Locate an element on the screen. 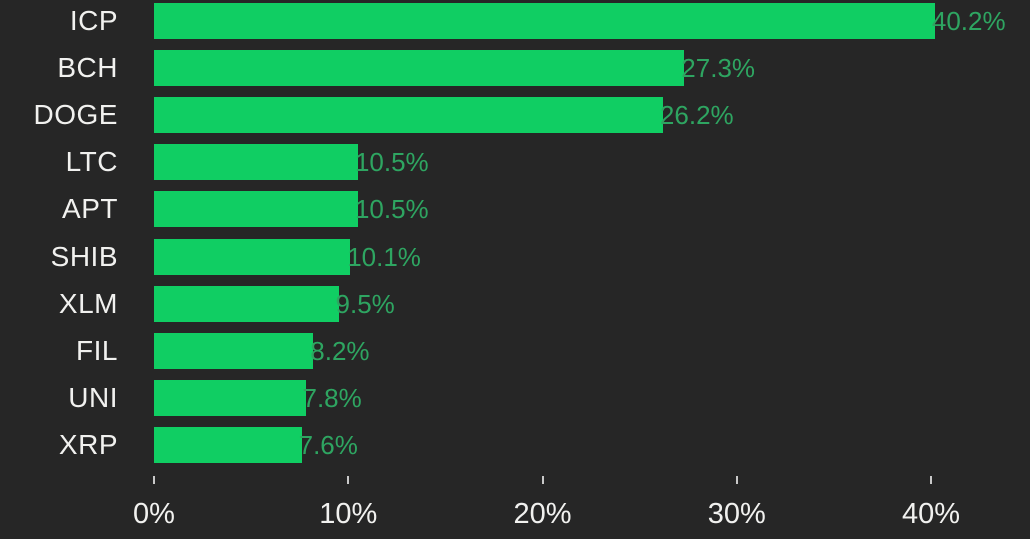  bar-ltc is located at coordinates (256, 162).